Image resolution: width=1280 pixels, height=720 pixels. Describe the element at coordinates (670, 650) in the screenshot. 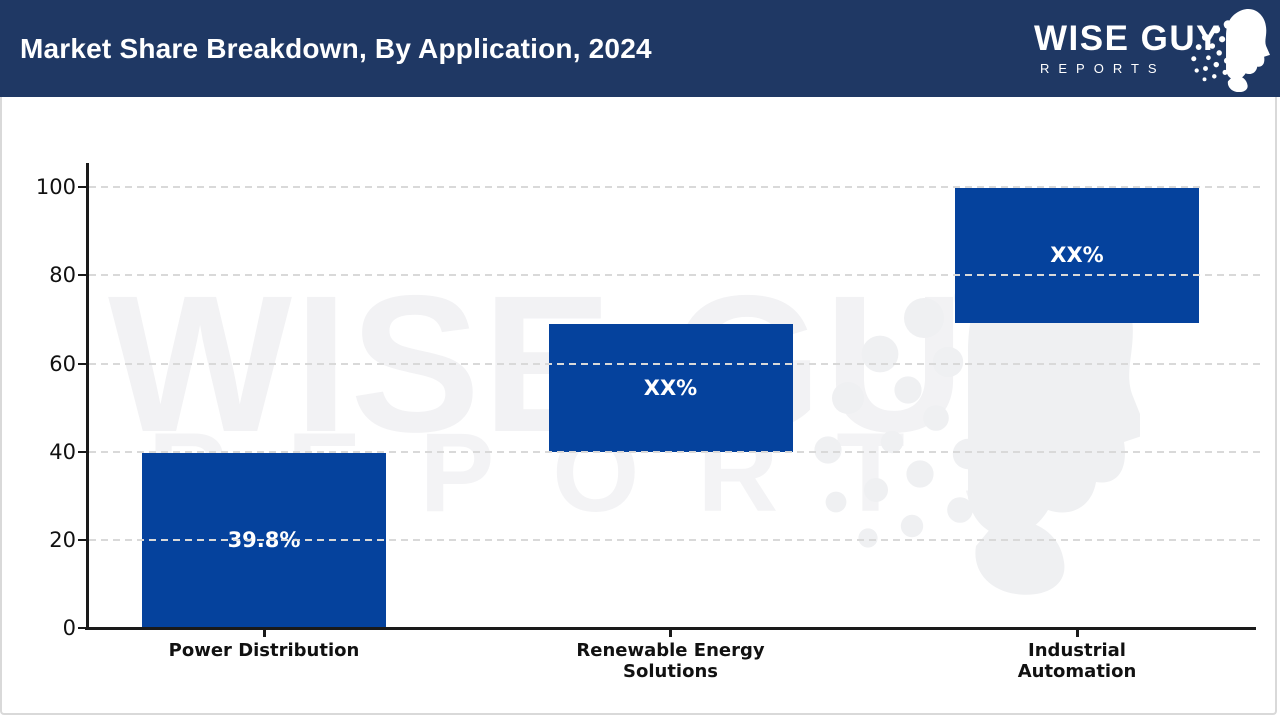

I see `x-category-line: Renewable Energy` at that location.